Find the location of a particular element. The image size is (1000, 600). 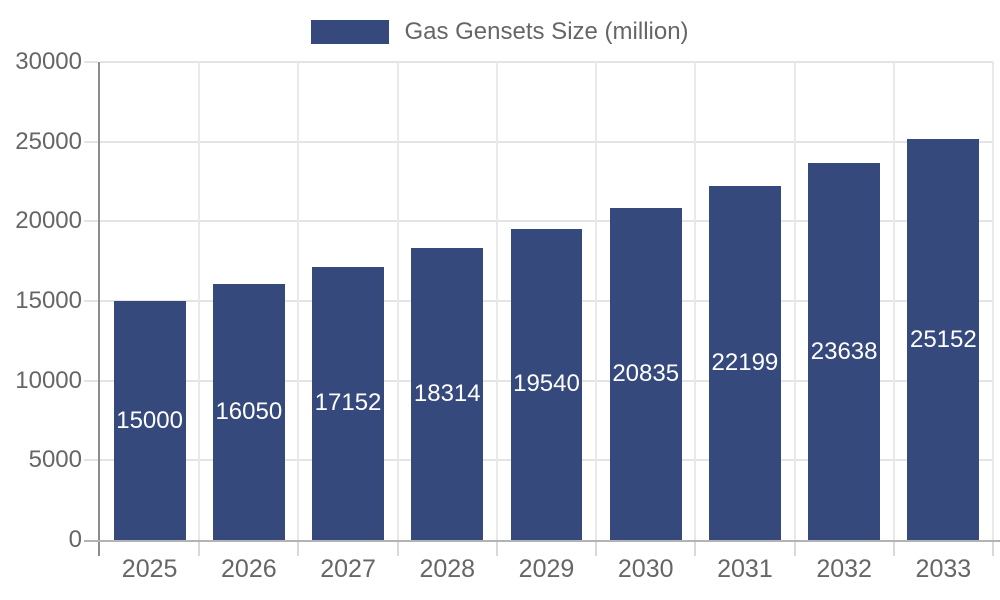

x-tick-label: 2028 is located at coordinates (447, 569).